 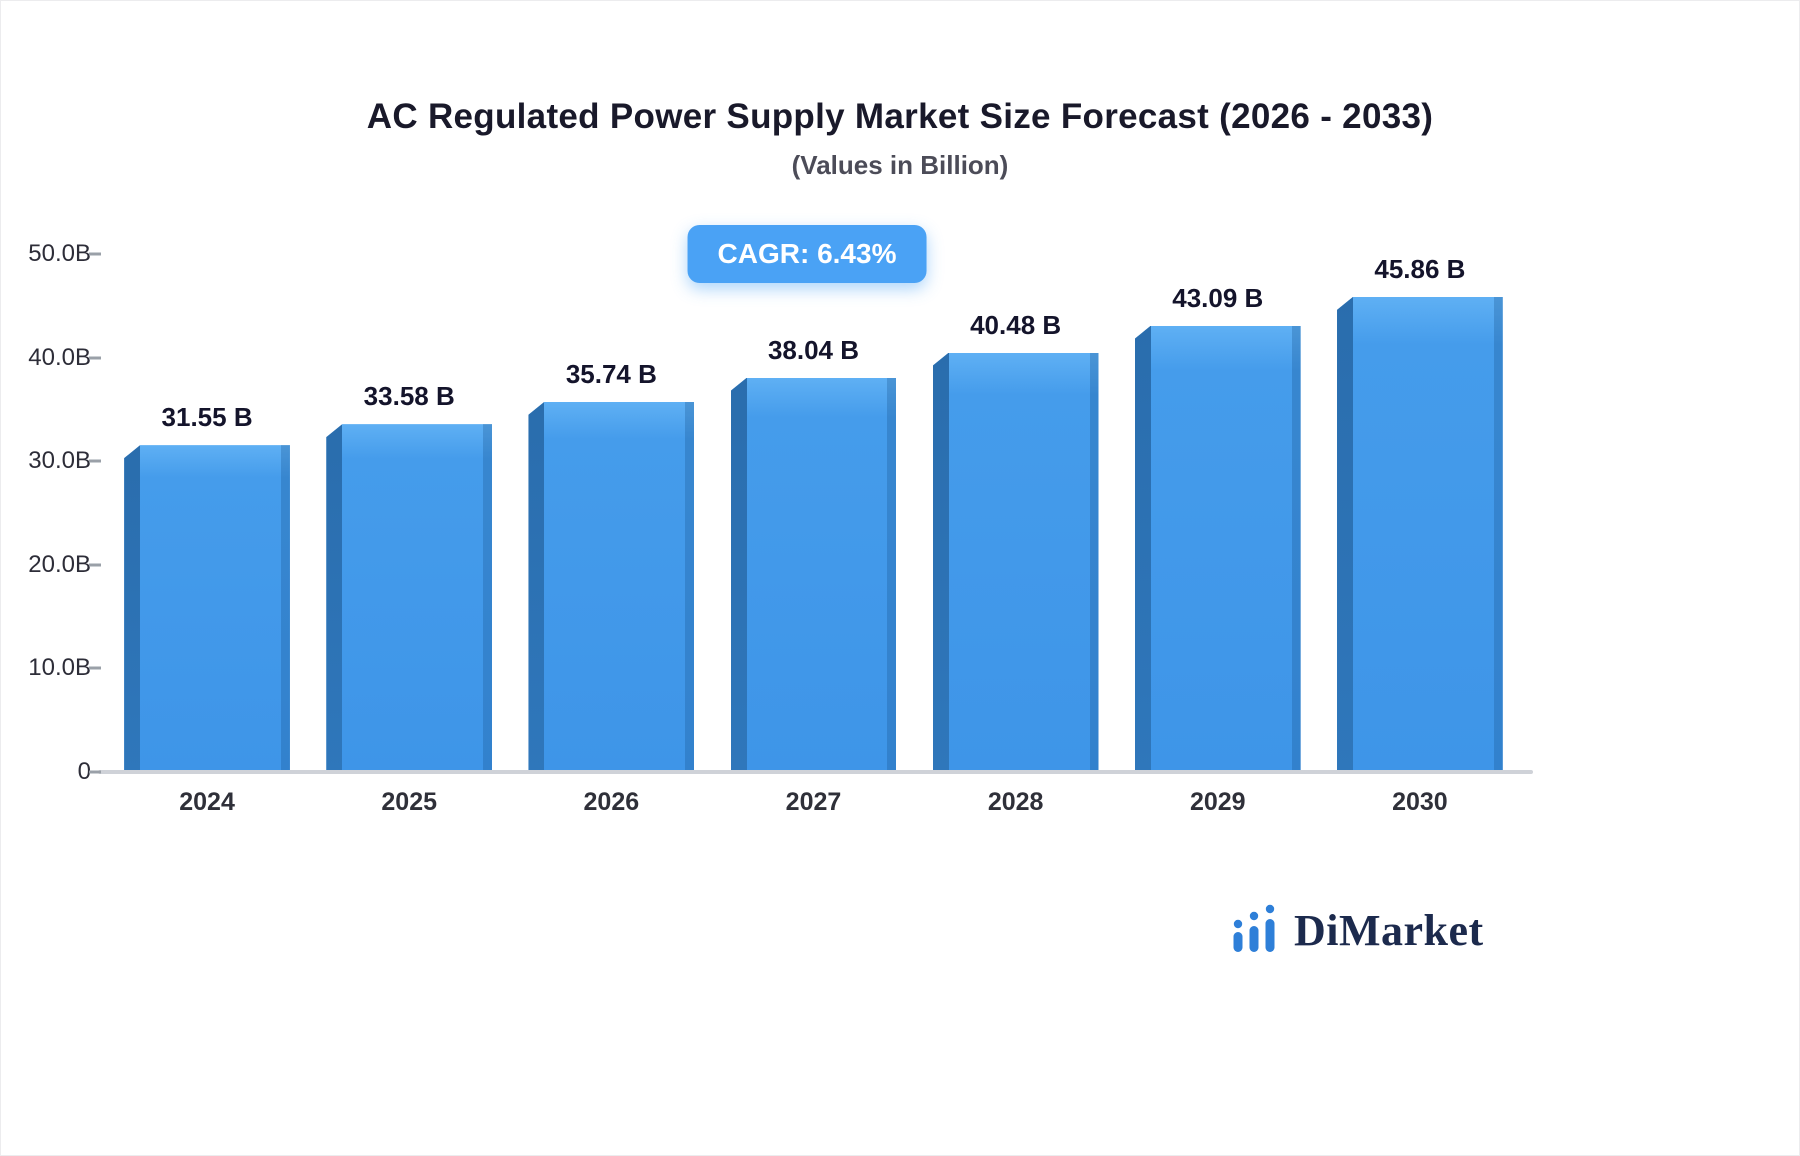 What do you see at coordinates (207, 417) in the screenshot?
I see `bar-value-label: 31.55 B` at bounding box center [207, 417].